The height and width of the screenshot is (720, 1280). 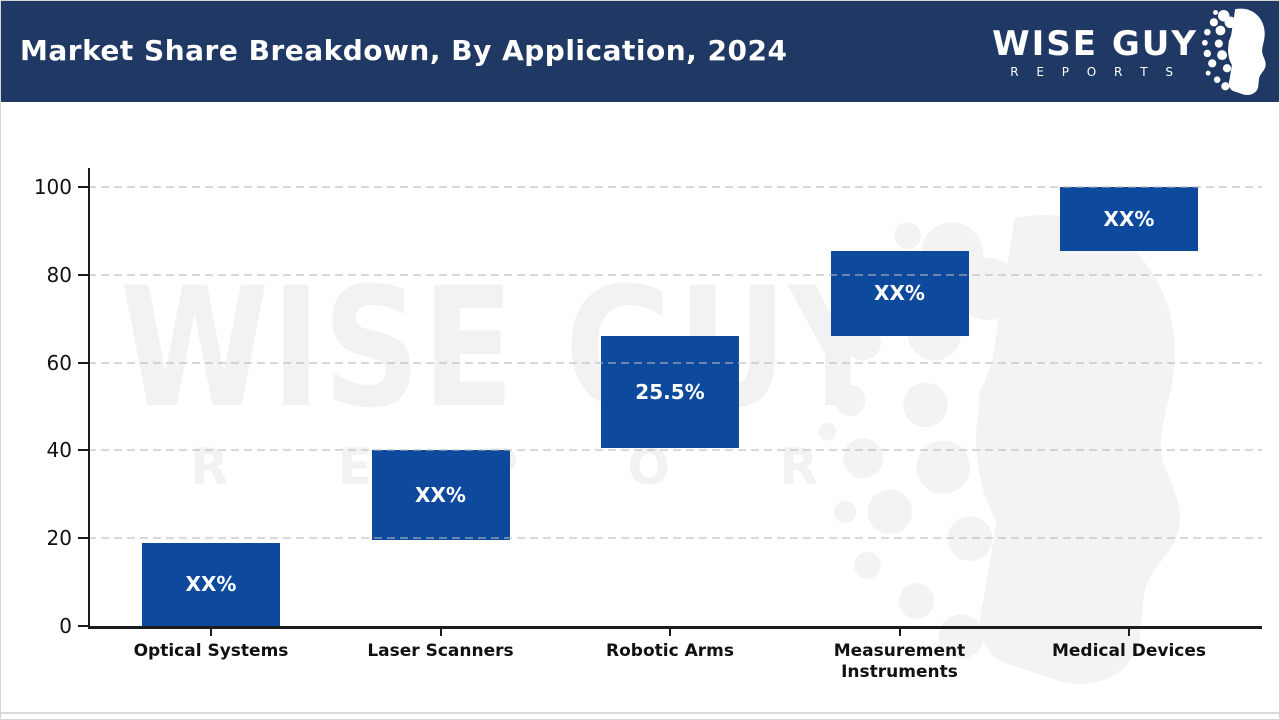 I want to click on wiseguy-logo: WISE GUY R E P O R T S, so click(x=1130, y=51).